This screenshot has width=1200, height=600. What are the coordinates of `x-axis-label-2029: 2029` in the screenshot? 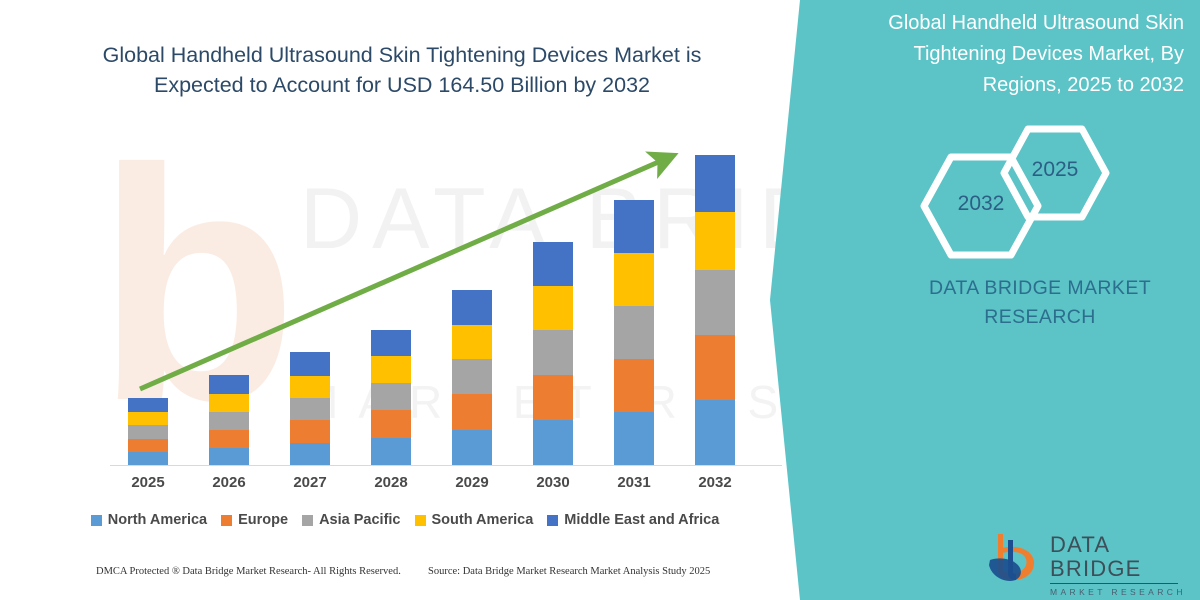 It's located at (472, 482).